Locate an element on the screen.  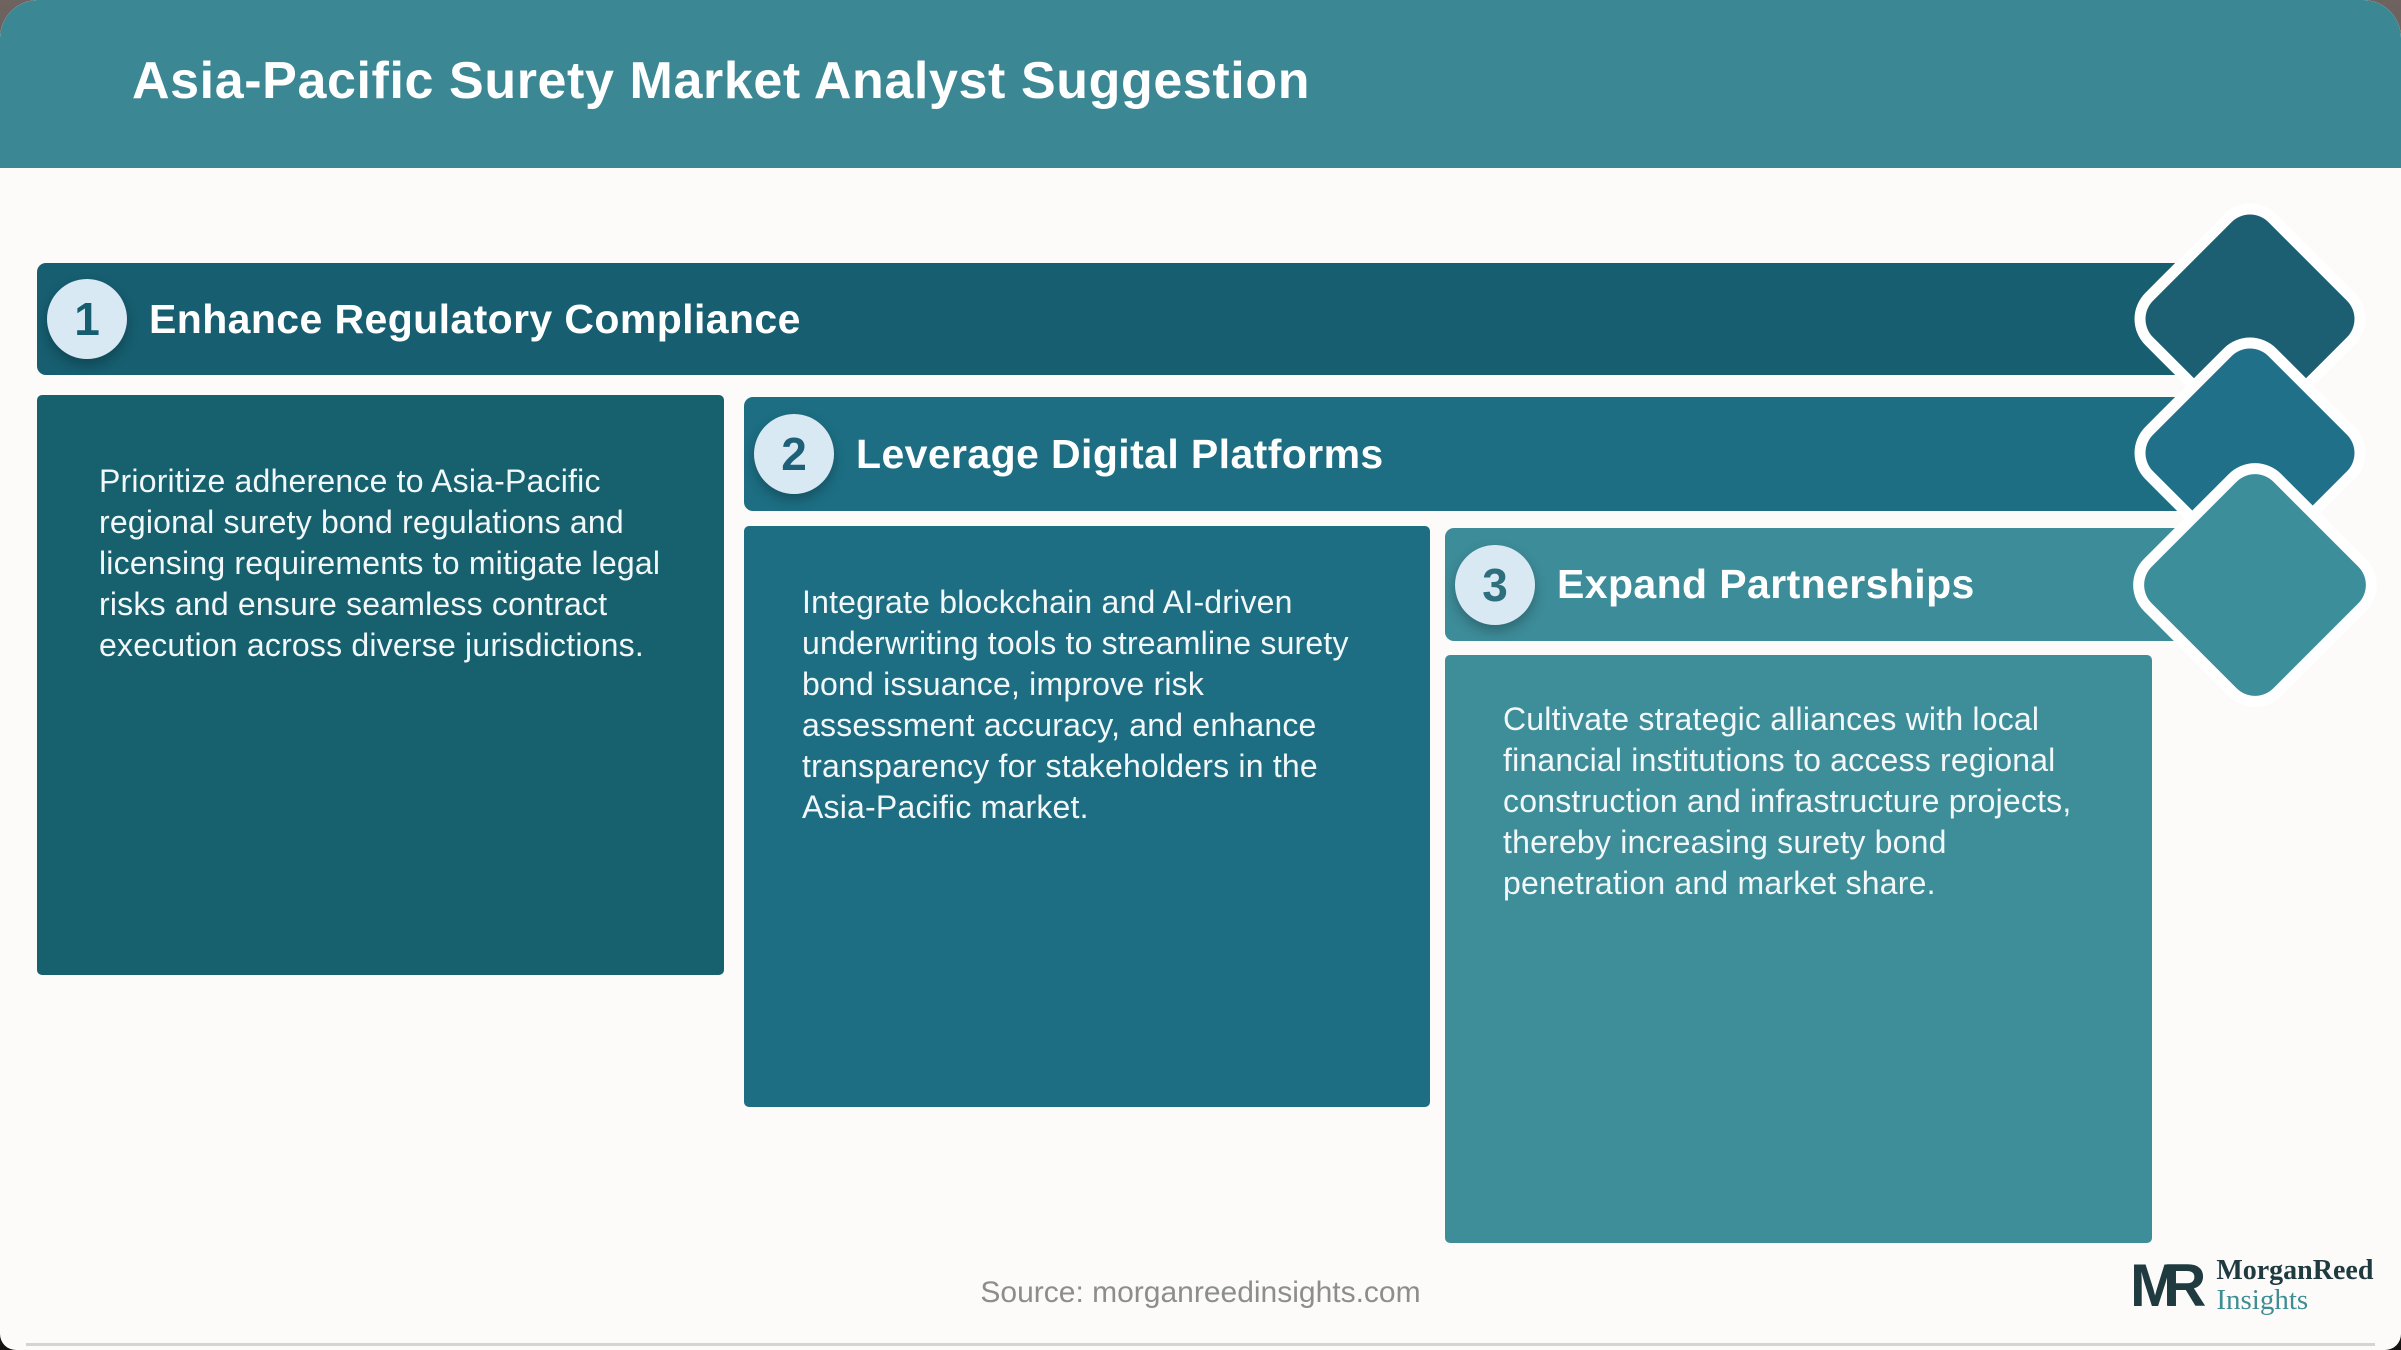
logo-tagline: Insights is located at coordinates (2262, 1300).